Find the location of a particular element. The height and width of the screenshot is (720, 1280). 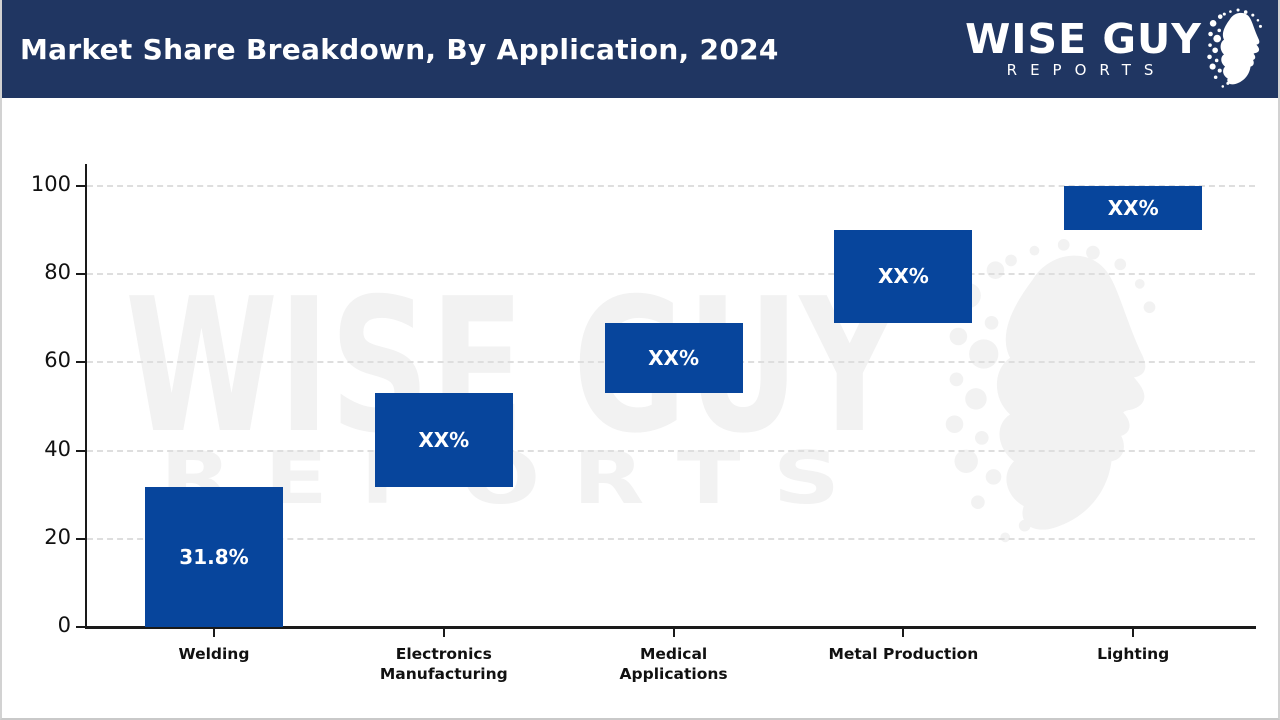

bar-metal-production: XX% is located at coordinates (903, 276).